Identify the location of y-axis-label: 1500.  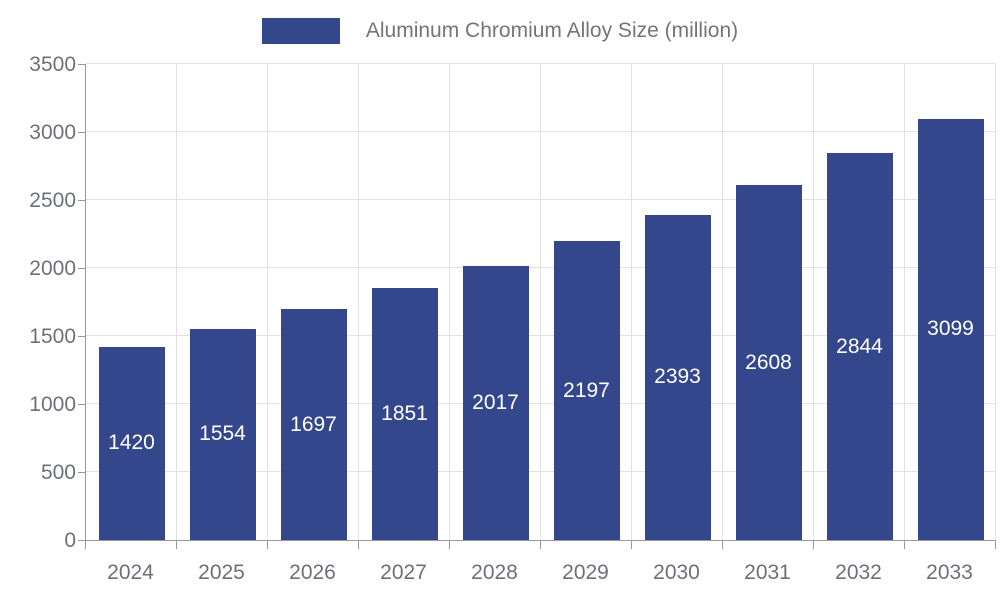
(52, 336).